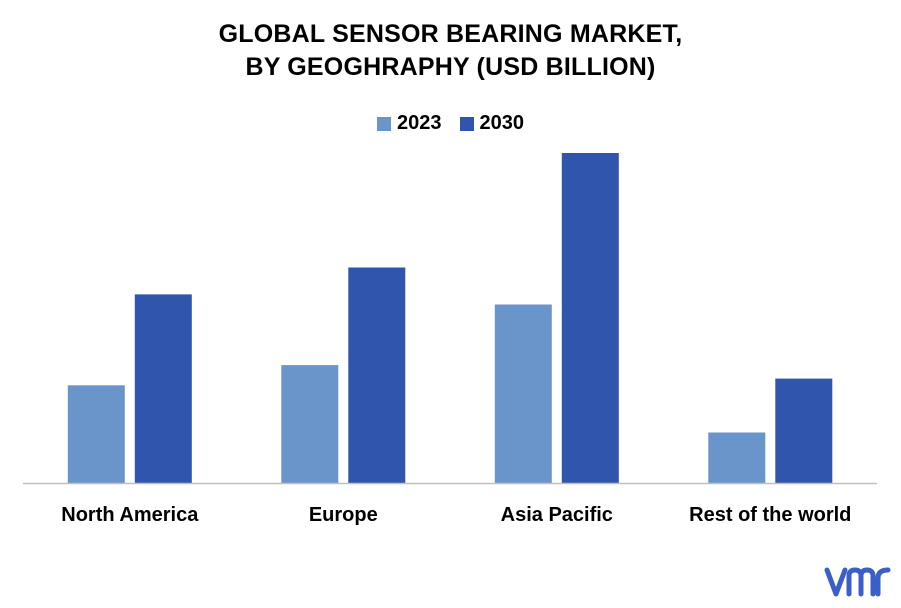 The height and width of the screenshot is (608, 901). What do you see at coordinates (590, 318) in the screenshot?
I see `bar-2030-asia-pacific` at bounding box center [590, 318].